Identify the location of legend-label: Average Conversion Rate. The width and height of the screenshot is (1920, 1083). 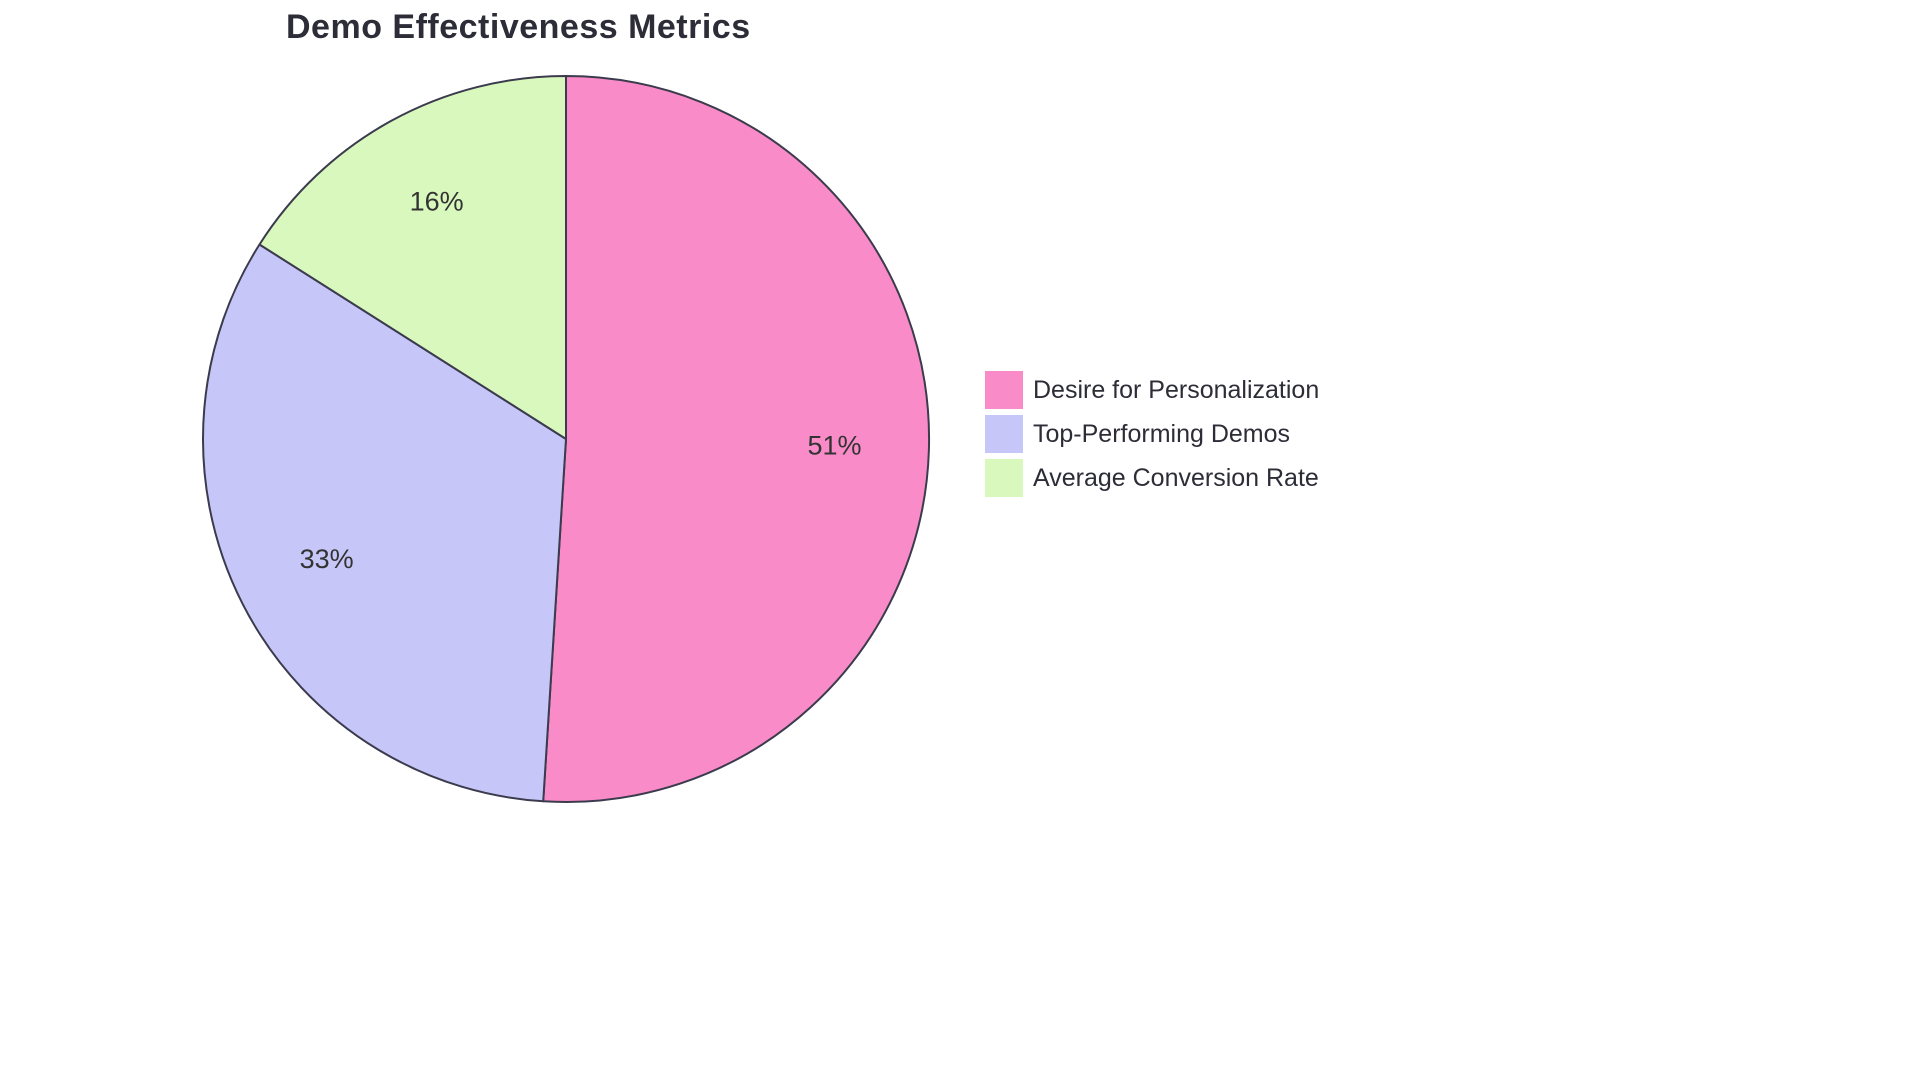
(1176, 477).